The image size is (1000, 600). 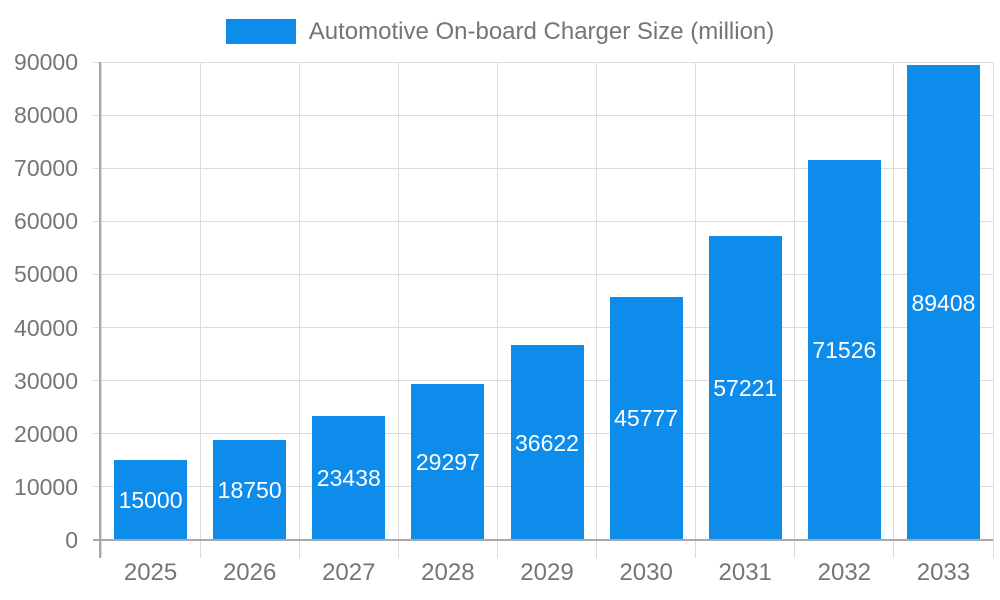 What do you see at coordinates (844, 572) in the screenshot?
I see `x-axis-tick-label: 2032` at bounding box center [844, 572].